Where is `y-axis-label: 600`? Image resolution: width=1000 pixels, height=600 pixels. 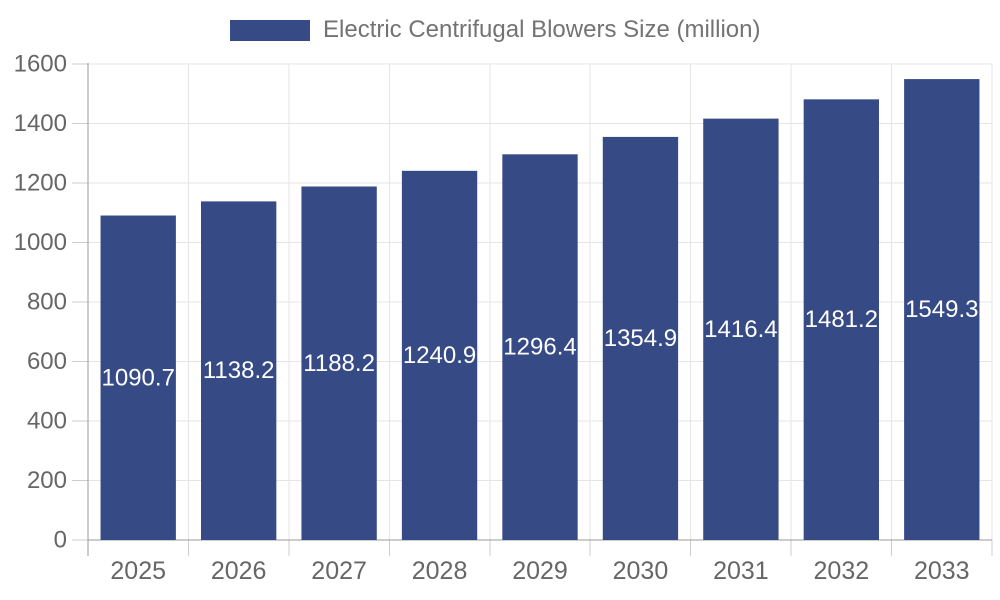 y-axis-label: 600 is located at coordinates (47, 361).